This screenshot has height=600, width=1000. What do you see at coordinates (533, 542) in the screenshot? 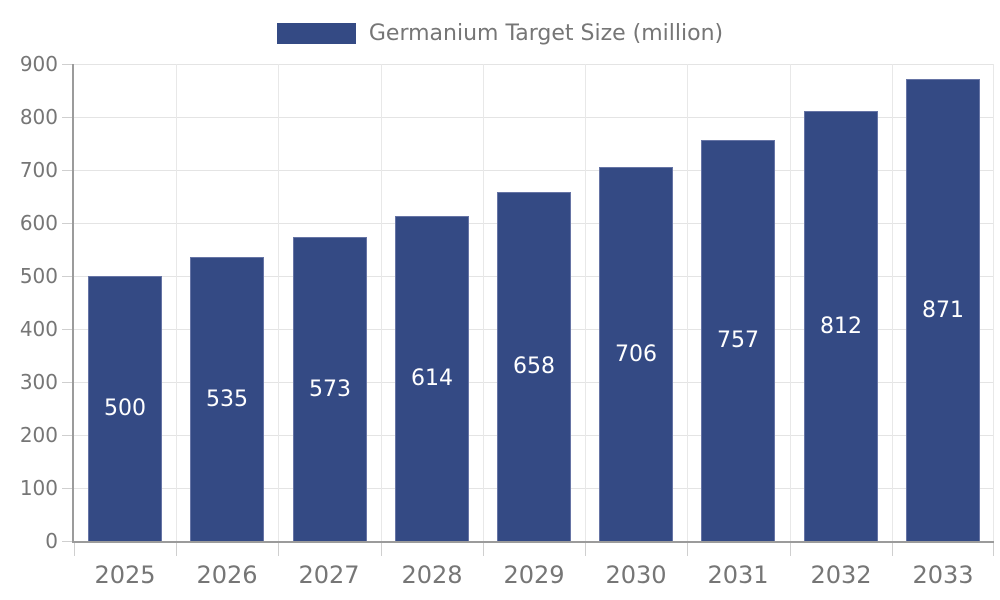
I see `x-axis-line` at bounding box center [533, 542].